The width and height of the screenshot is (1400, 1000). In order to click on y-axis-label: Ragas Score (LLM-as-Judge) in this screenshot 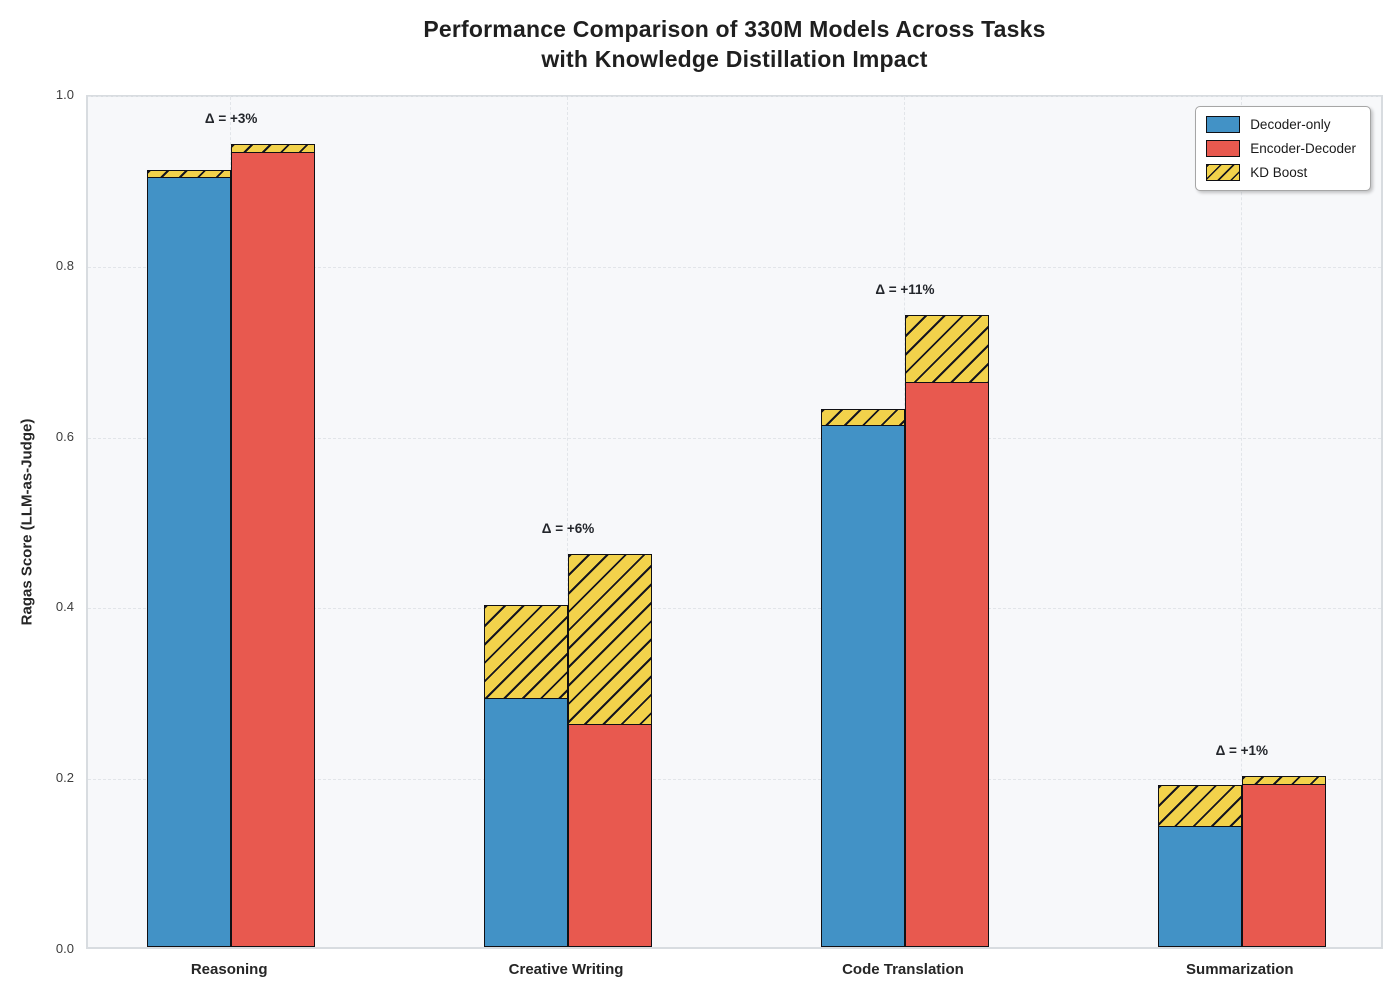, I will do `click(27, 522)`.